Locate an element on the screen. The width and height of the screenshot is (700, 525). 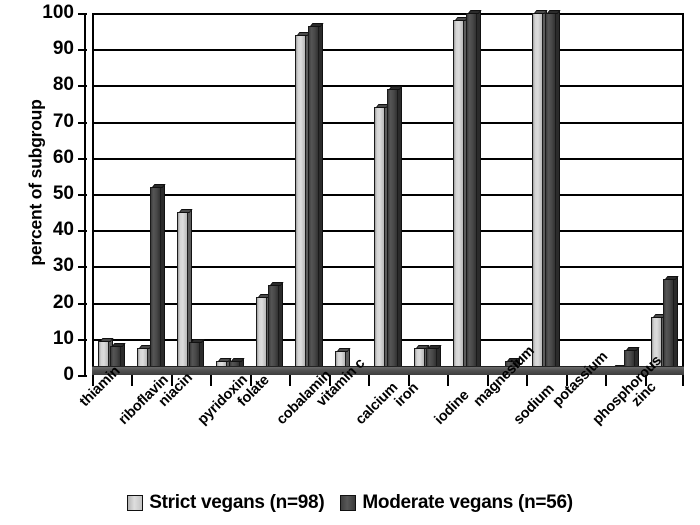
bar-sodium-strict is located at coordinates (540, 192).